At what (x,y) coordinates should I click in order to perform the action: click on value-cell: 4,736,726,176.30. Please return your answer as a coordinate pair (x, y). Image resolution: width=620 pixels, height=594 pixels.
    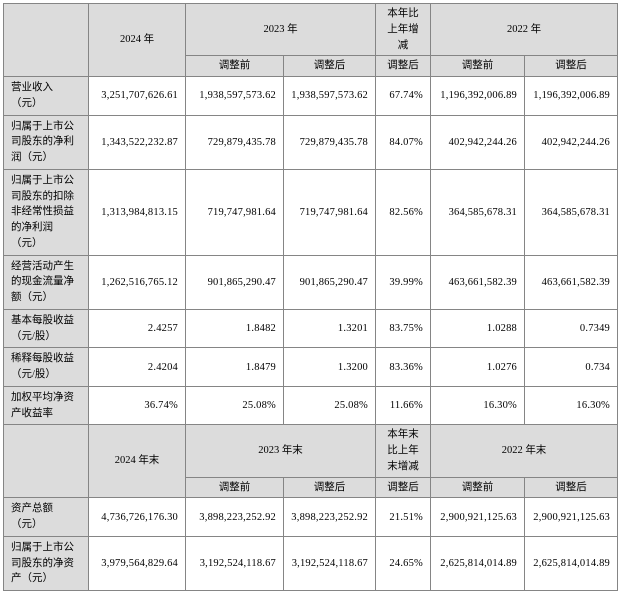
    Looking at the image, I should click on (137, 517).